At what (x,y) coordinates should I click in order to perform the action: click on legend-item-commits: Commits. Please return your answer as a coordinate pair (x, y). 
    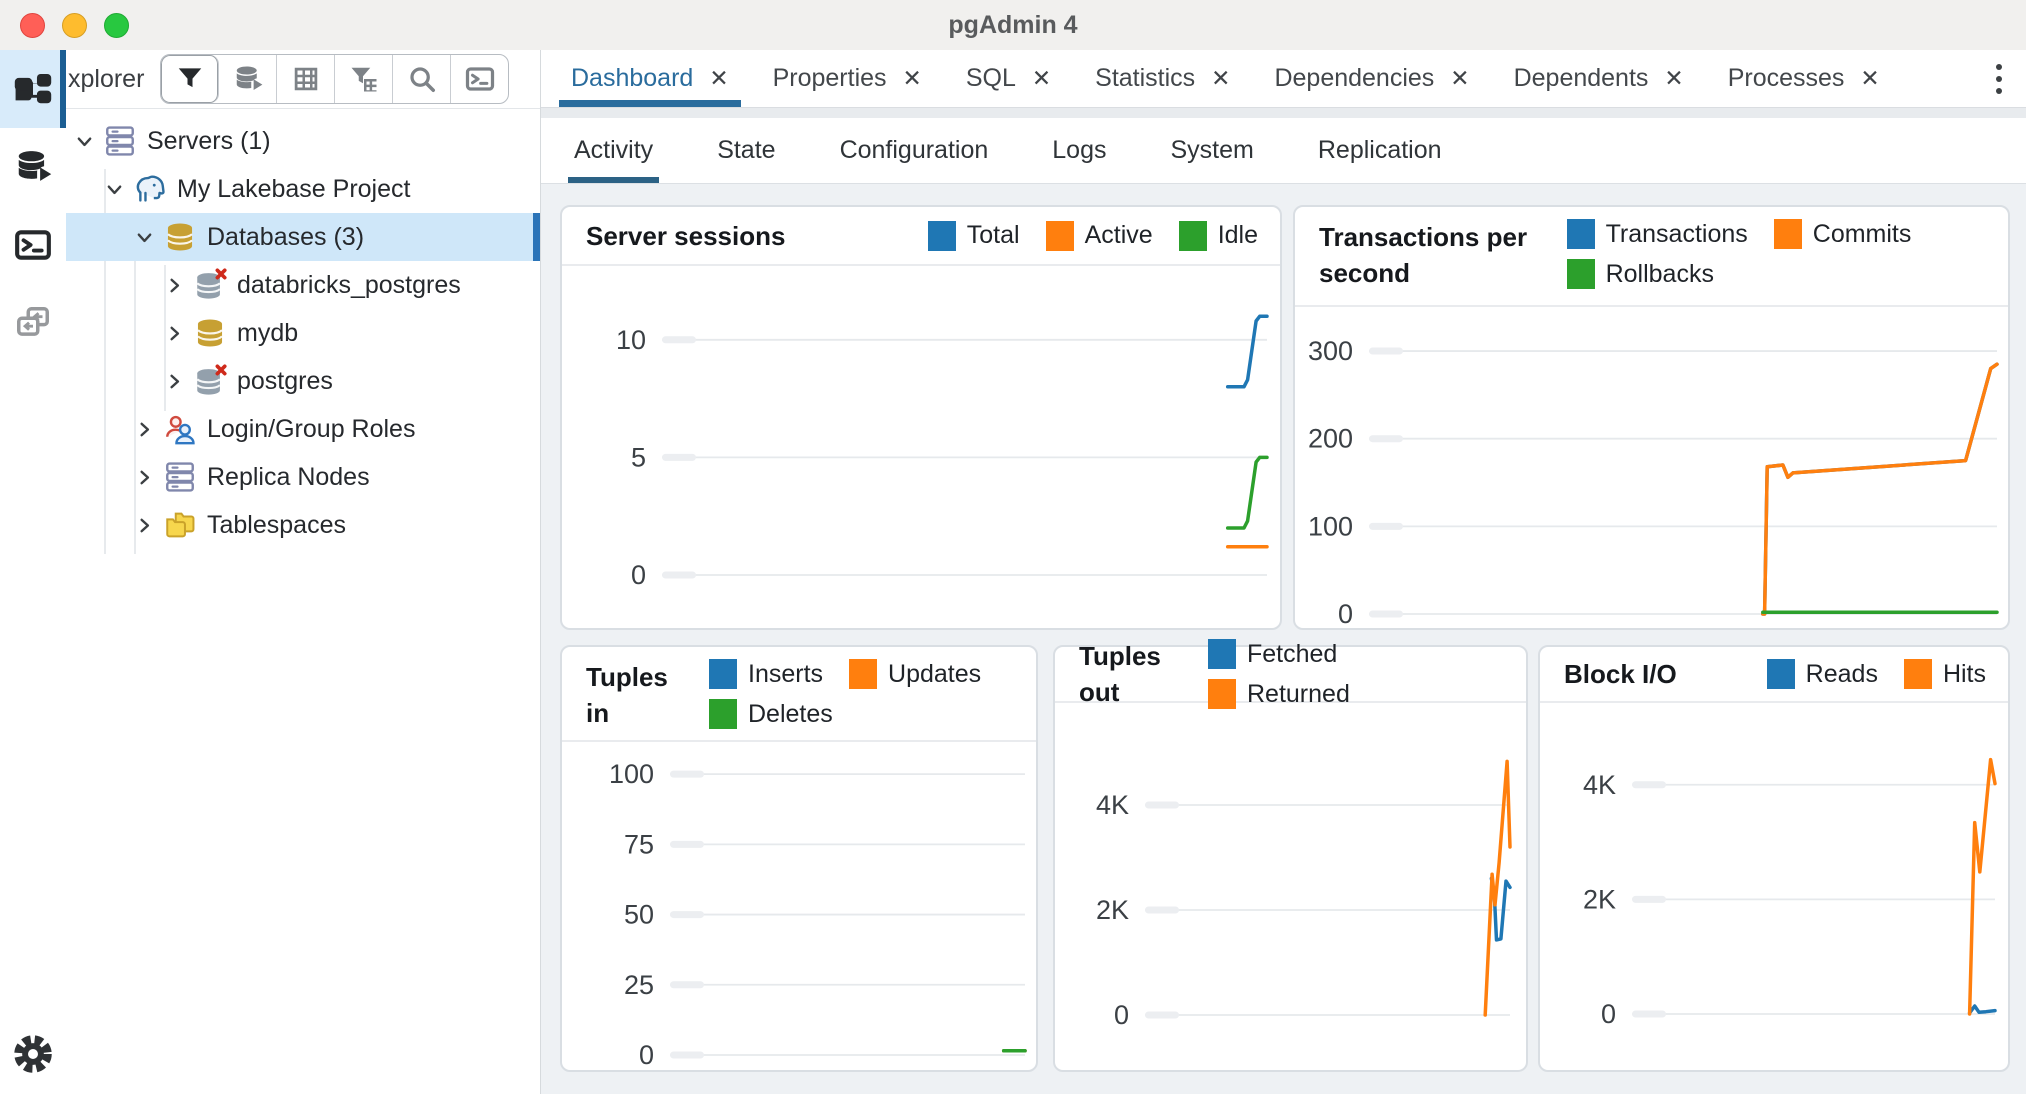
    Looking at the image, I should click on (1842, 234).